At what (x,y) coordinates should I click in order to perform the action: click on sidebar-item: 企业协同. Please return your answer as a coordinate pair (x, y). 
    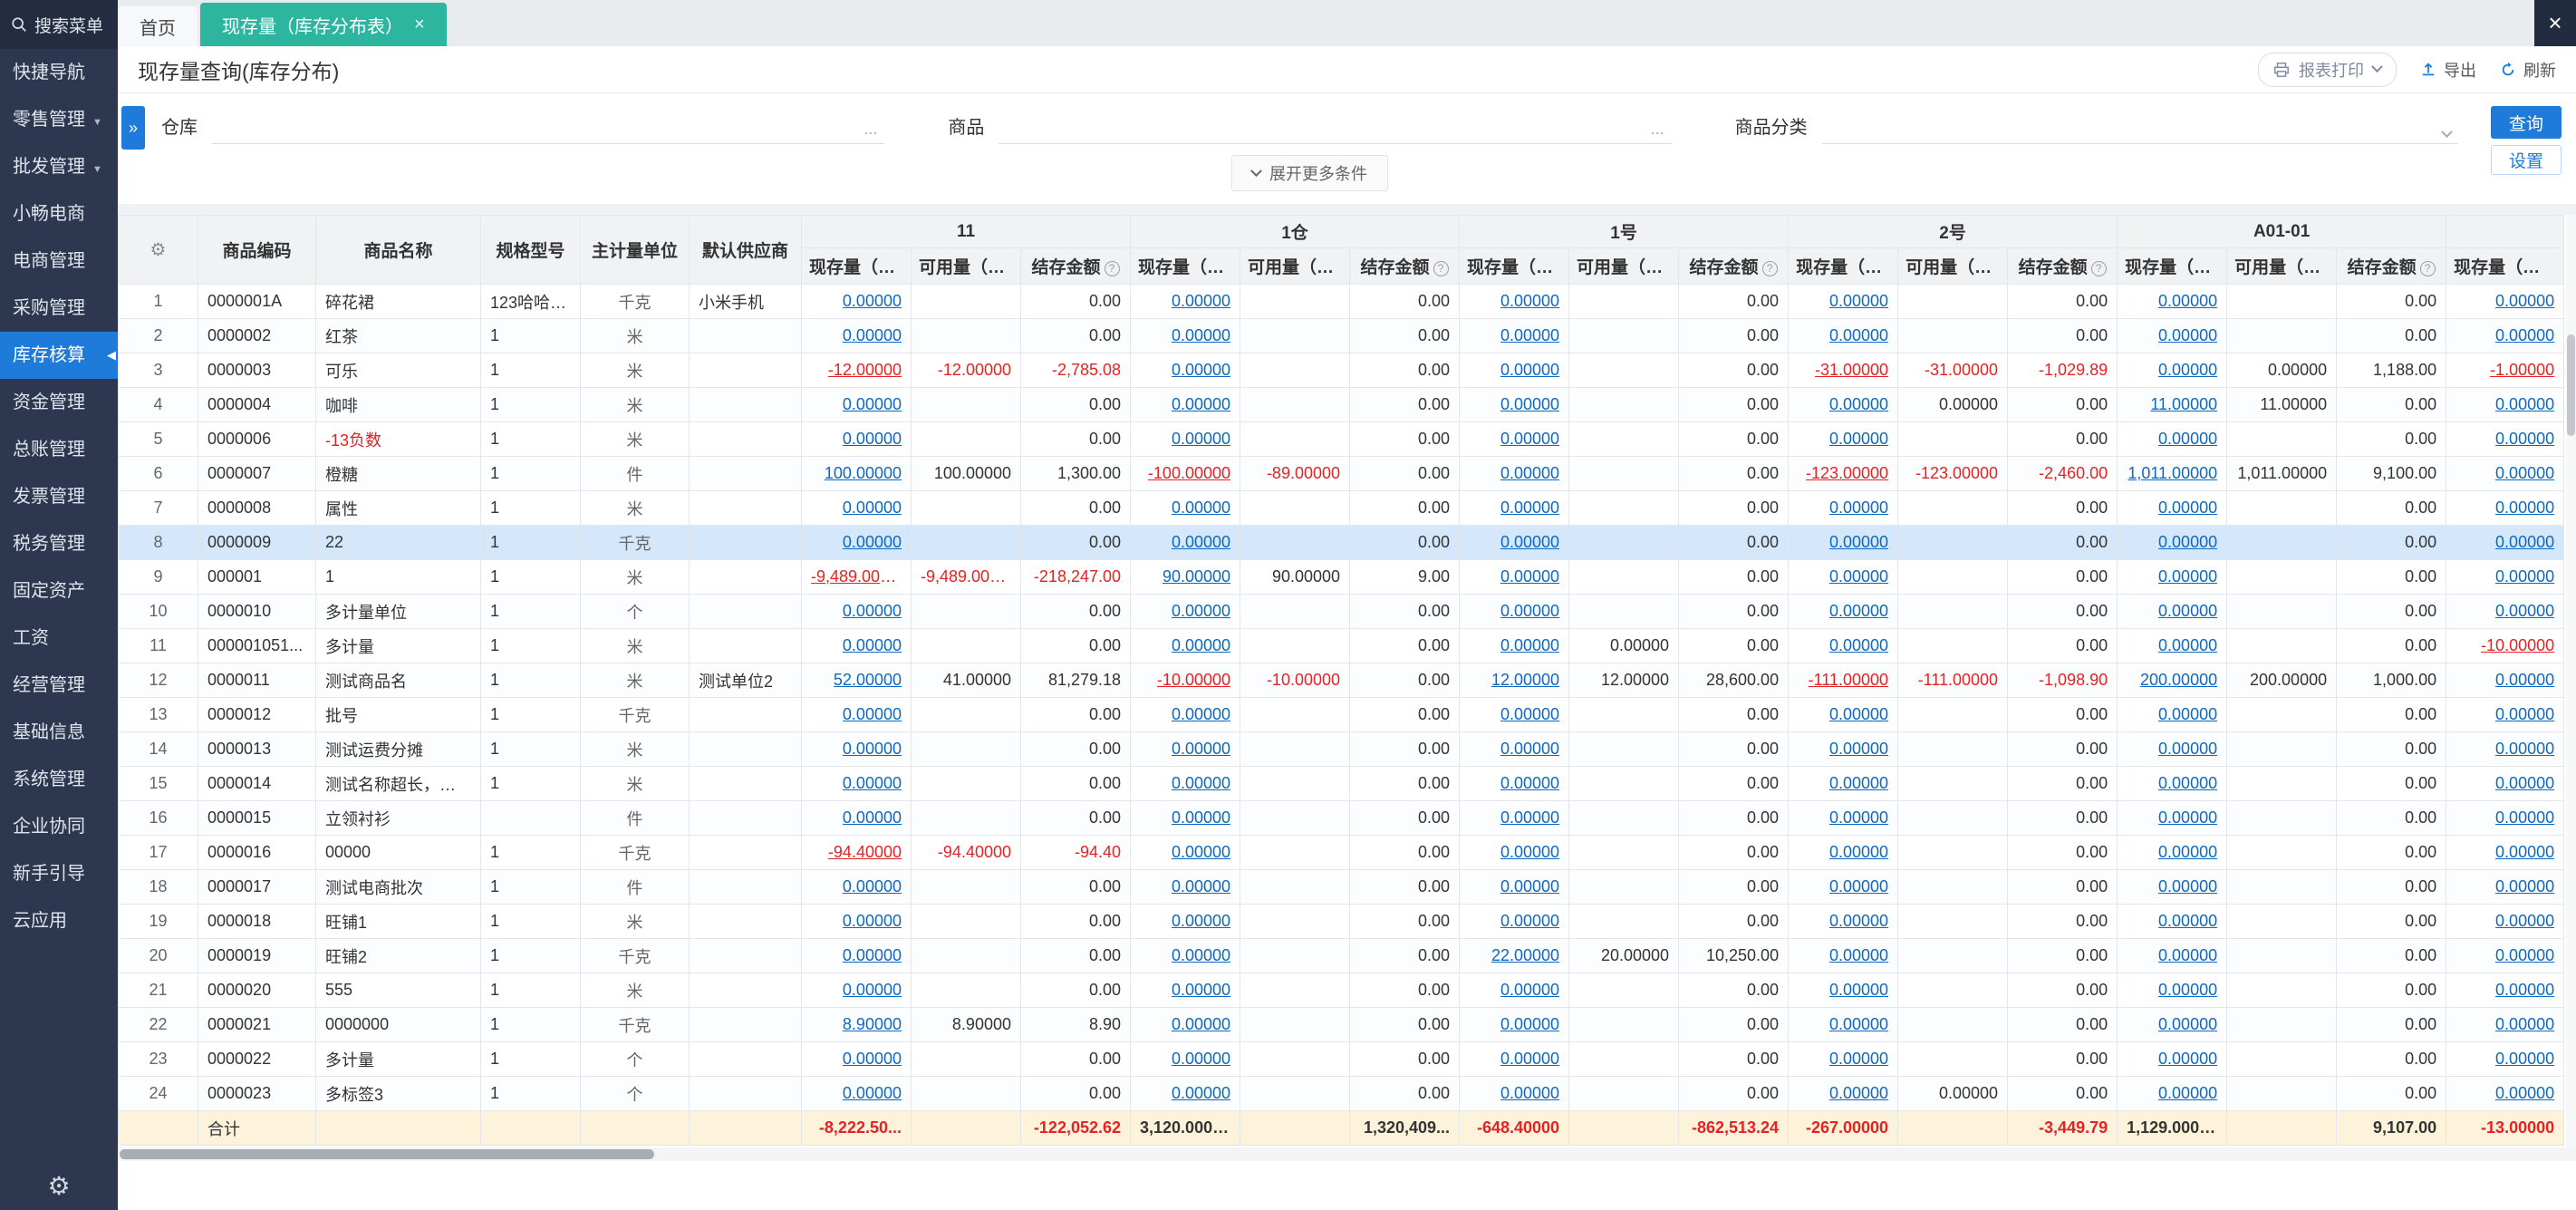
    Looking at the image, I should click on (59, 826).